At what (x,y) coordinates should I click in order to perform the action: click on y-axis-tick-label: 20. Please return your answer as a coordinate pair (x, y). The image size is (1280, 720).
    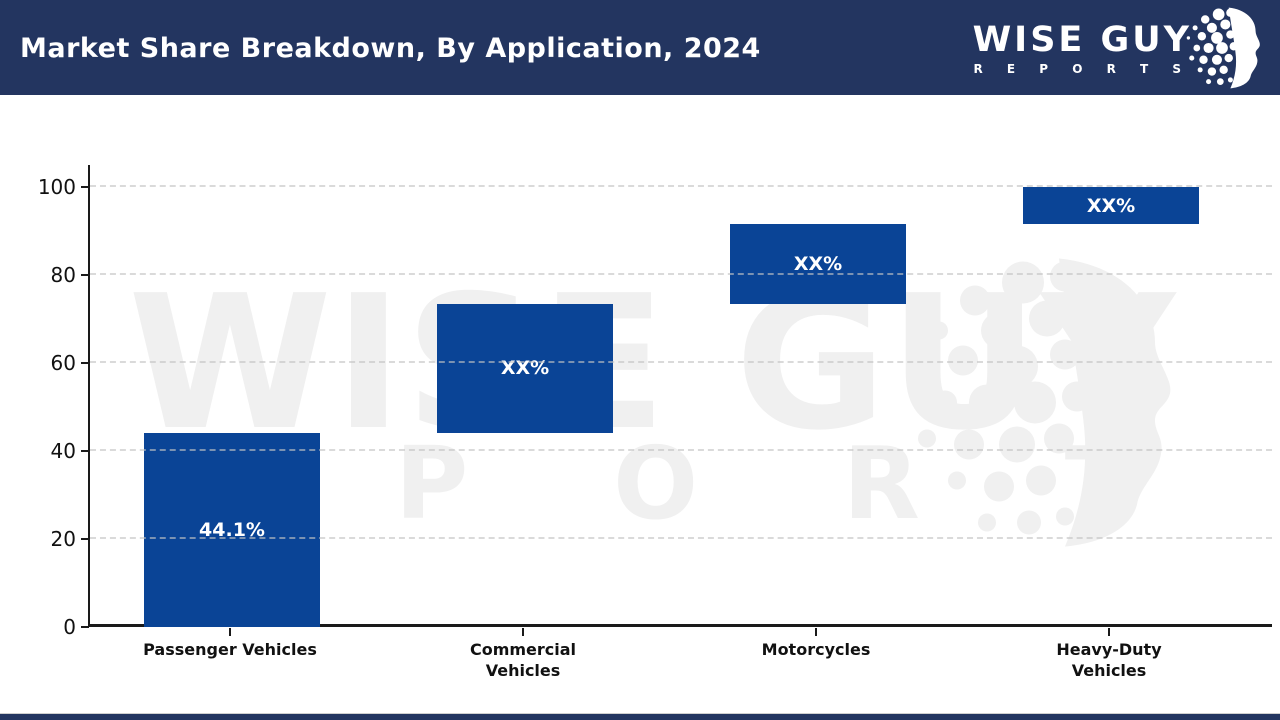
    Looking at the image, I should click on (63, 539).